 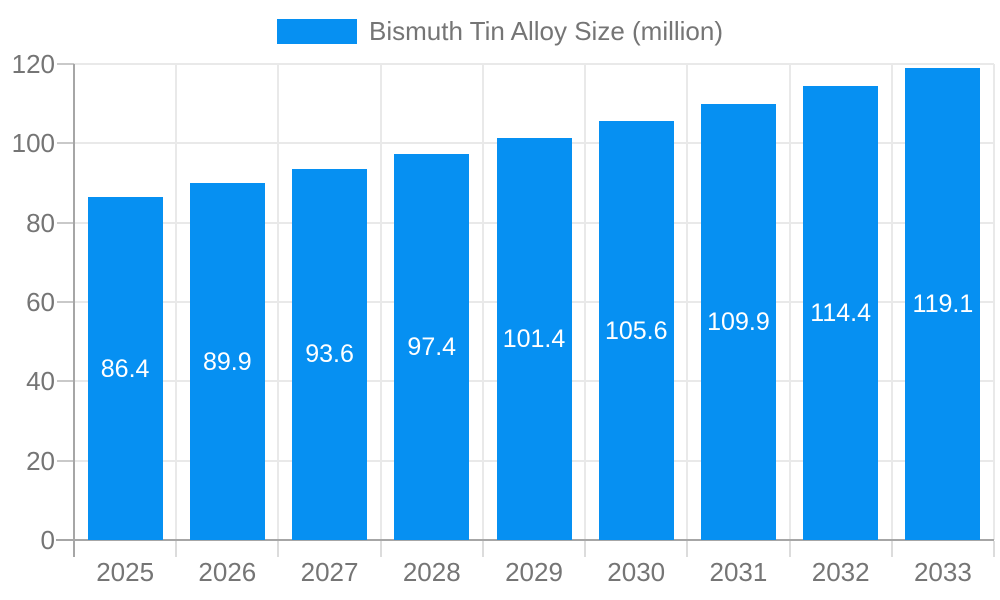 I want to click on bar-2026, so click(x=227, y=361).